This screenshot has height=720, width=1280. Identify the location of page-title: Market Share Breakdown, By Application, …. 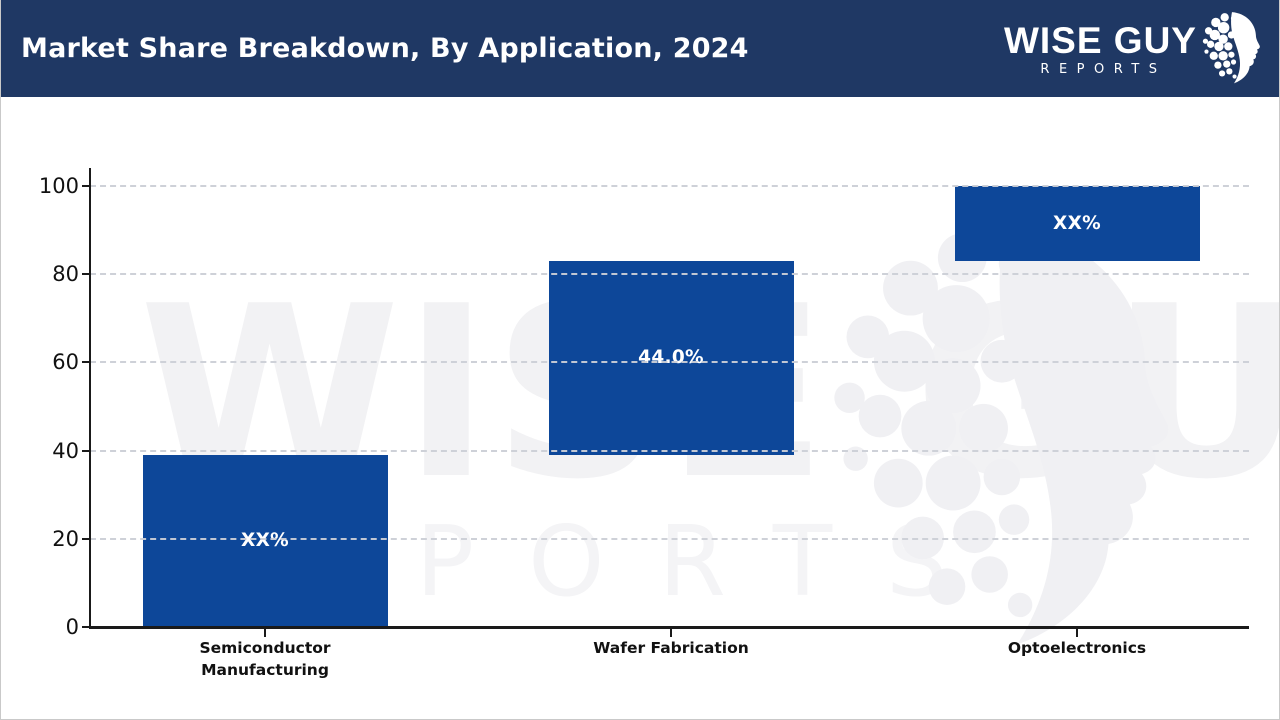
(385, 48).